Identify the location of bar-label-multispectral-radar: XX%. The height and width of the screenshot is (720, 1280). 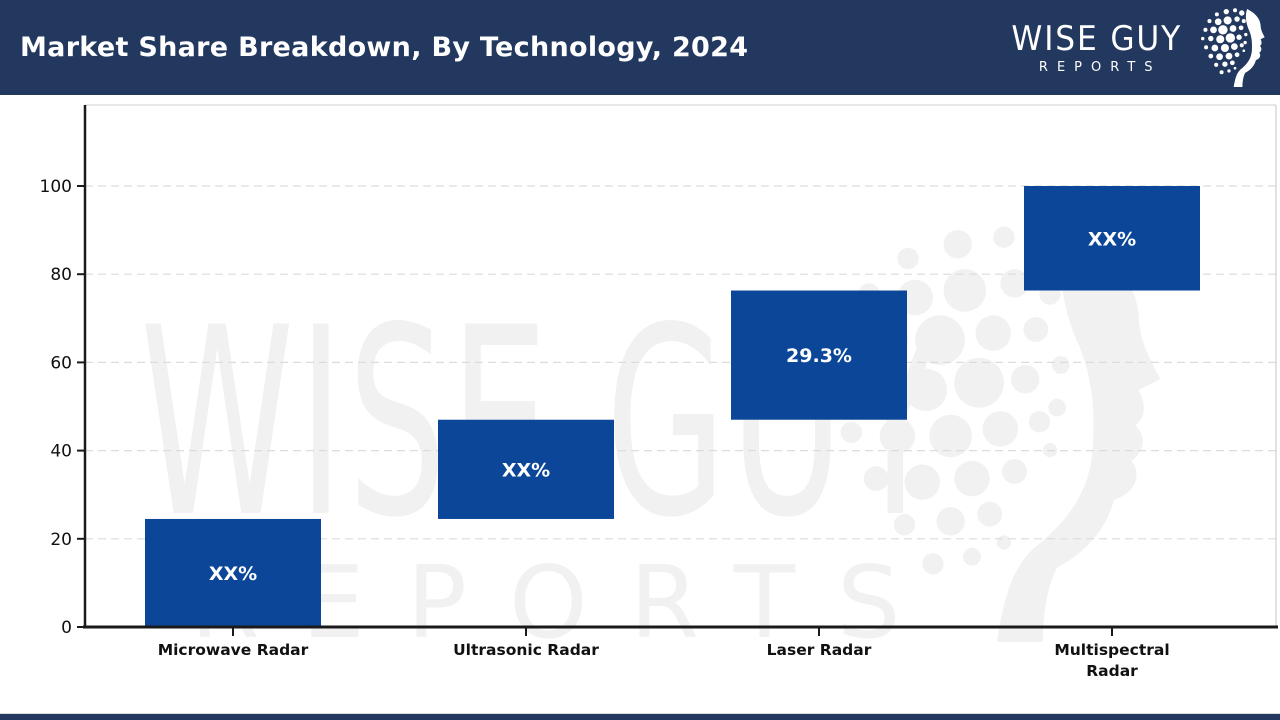
(1112, 239).